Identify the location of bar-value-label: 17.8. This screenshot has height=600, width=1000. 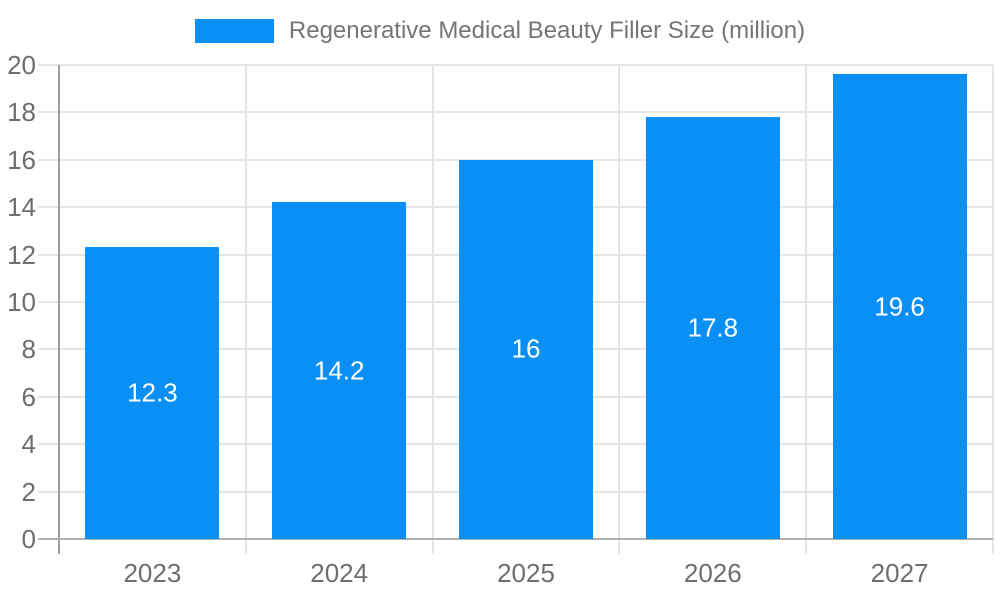
(713, 327).